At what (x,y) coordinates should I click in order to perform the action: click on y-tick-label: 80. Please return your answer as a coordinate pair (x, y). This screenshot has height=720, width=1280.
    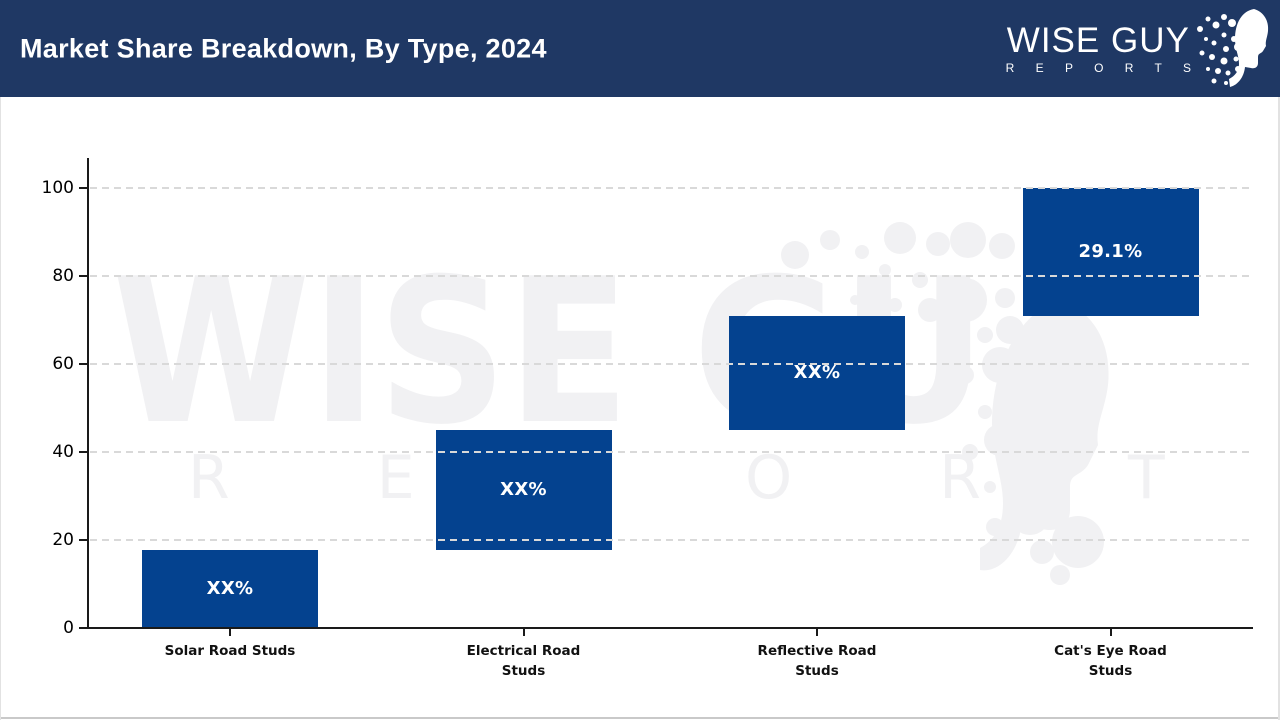
    Looking at the image, I should click on (63, 275).